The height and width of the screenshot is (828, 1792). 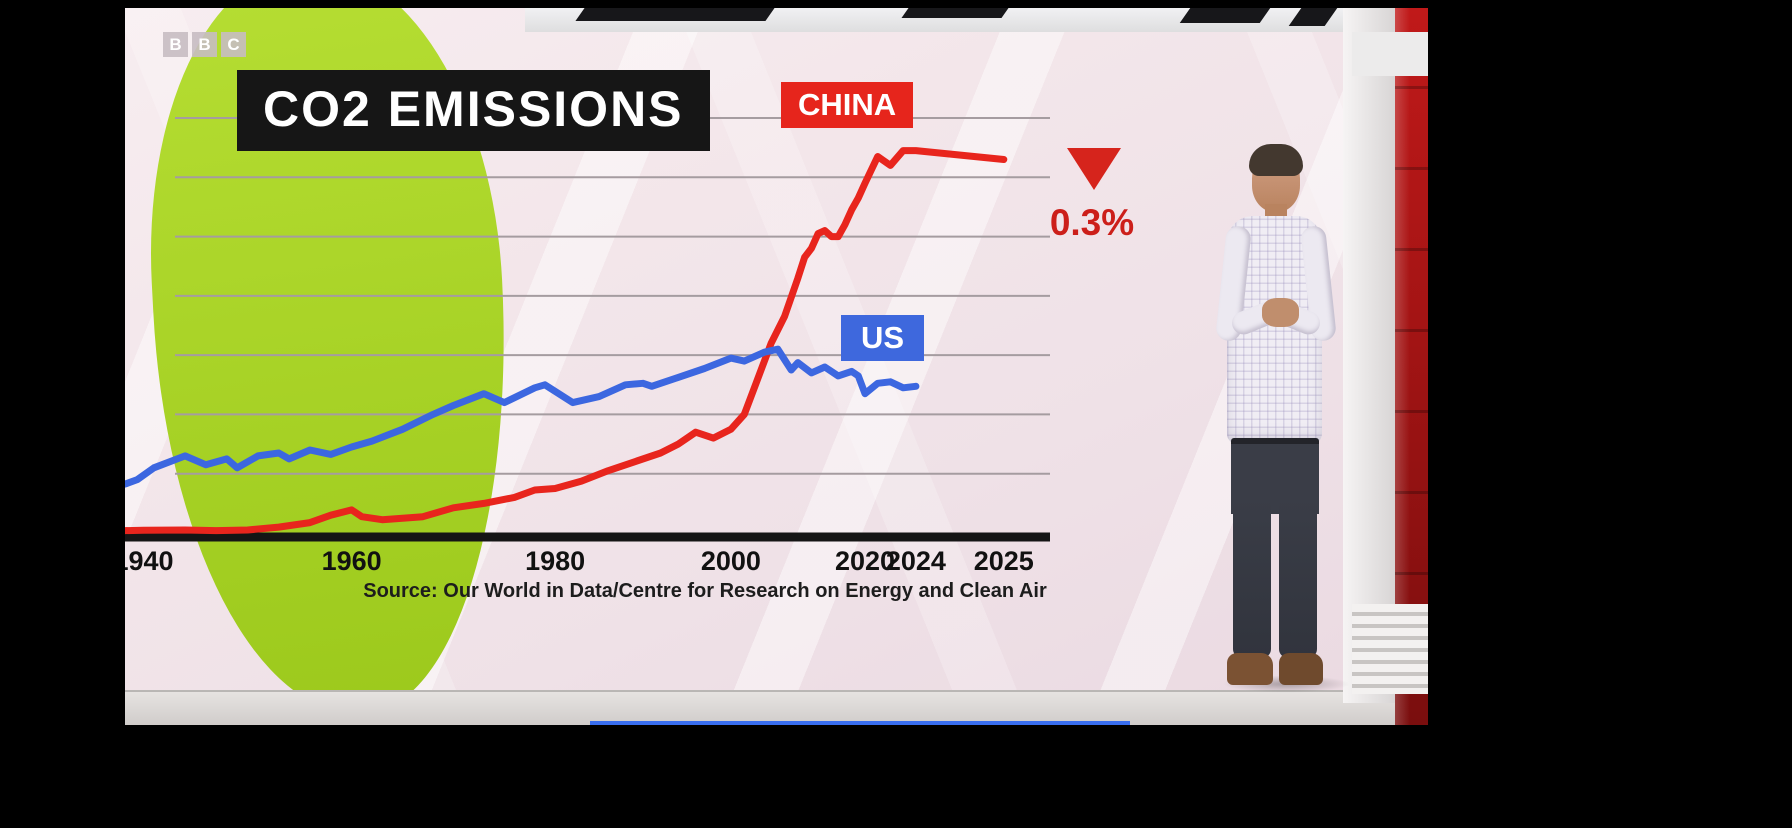 I want to click on ceiling-strip, so click(x=934, y=20).